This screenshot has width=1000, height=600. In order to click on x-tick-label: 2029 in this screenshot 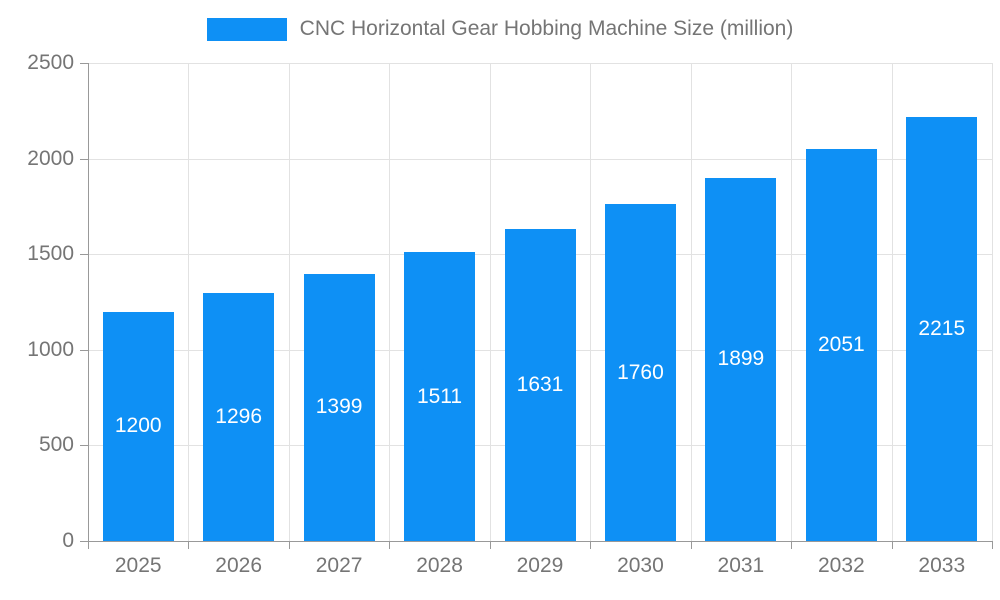, I will do `click(540, 565)`.